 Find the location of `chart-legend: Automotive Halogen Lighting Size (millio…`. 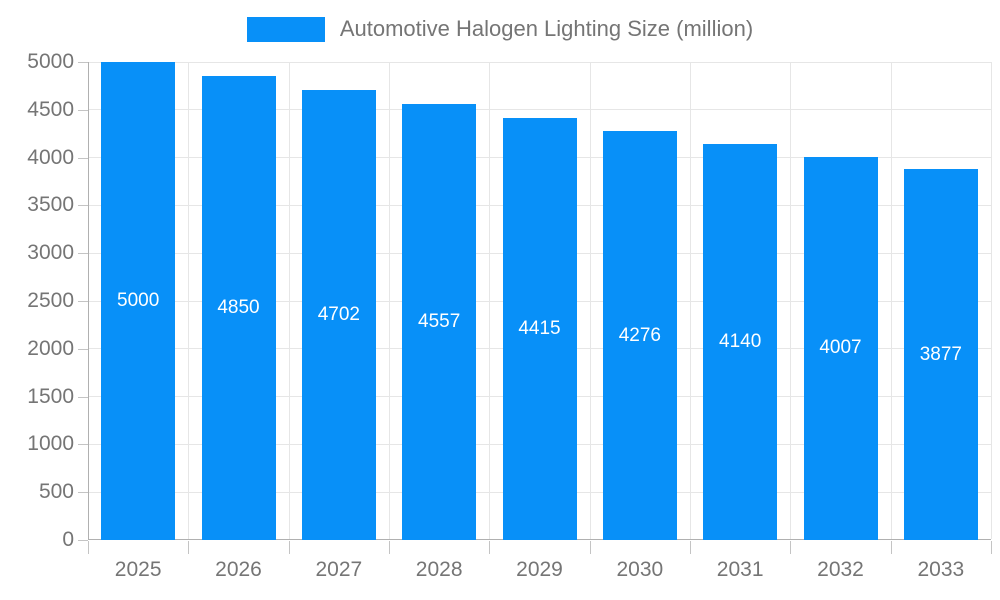

chart-legend: Automotive Halogen Lighting Size (millio… is located at coordinates (500, 29).